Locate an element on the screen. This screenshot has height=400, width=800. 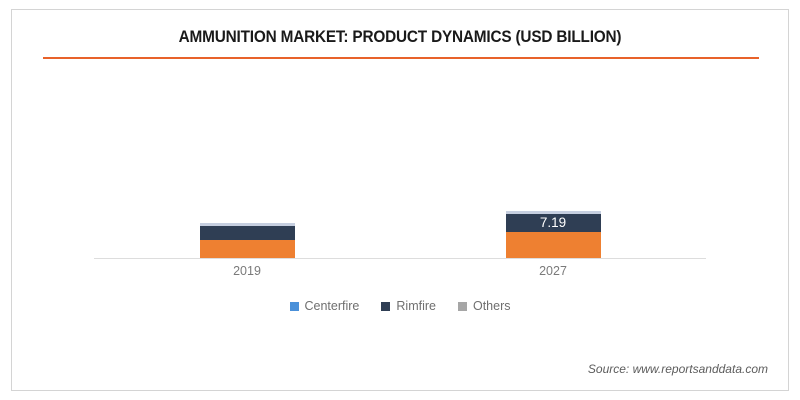
stacked-bar: 7.19 is located at coordinates (553, 234).